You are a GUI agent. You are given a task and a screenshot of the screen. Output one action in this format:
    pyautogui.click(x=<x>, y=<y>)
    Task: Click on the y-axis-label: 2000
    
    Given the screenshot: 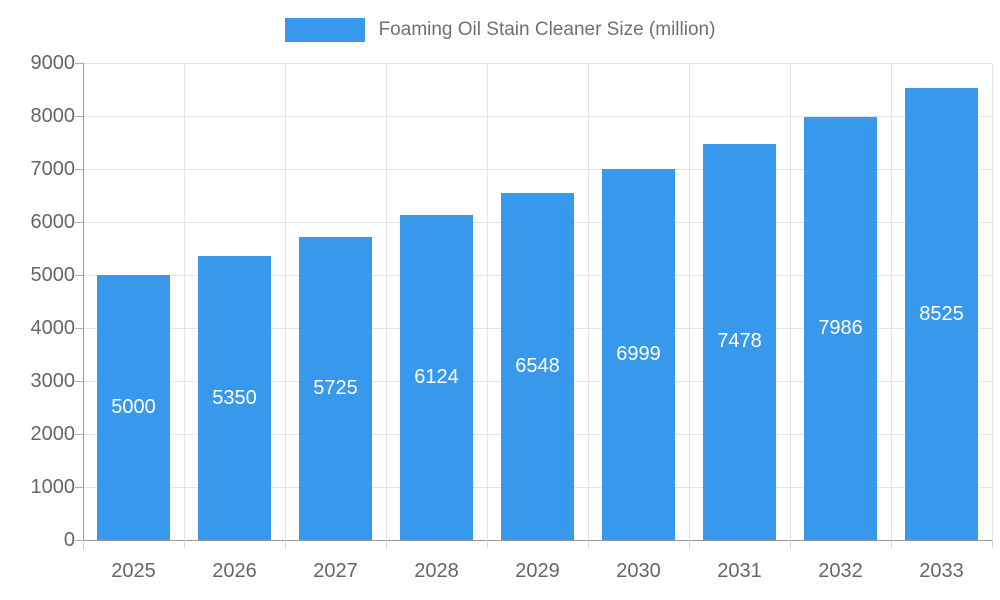 What is the action you would take?
    pyautogui.click(x=53, y=434)
    